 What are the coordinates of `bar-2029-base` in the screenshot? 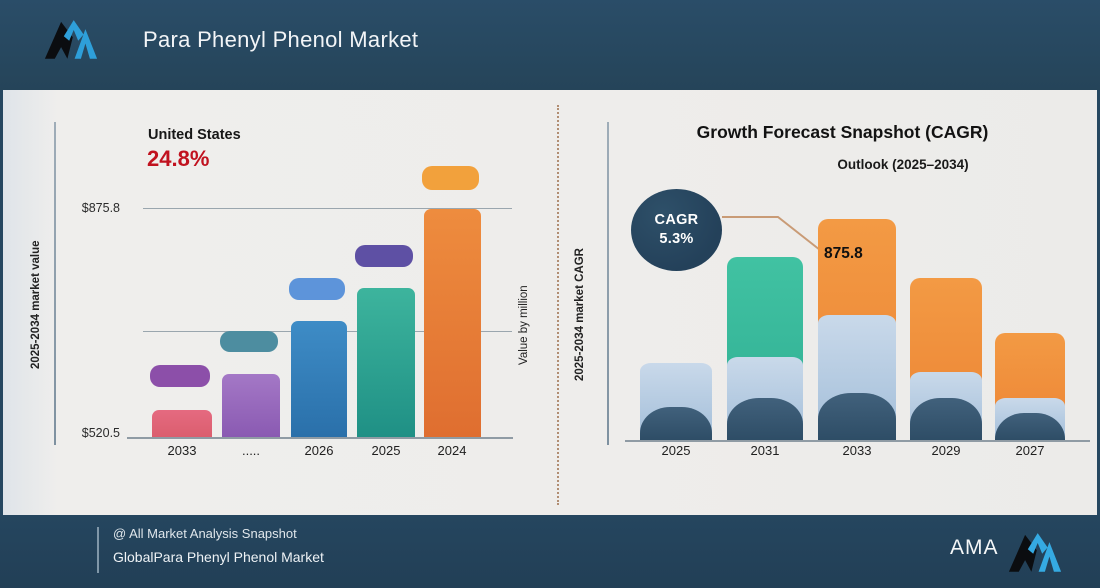 It's located at (946, 418).